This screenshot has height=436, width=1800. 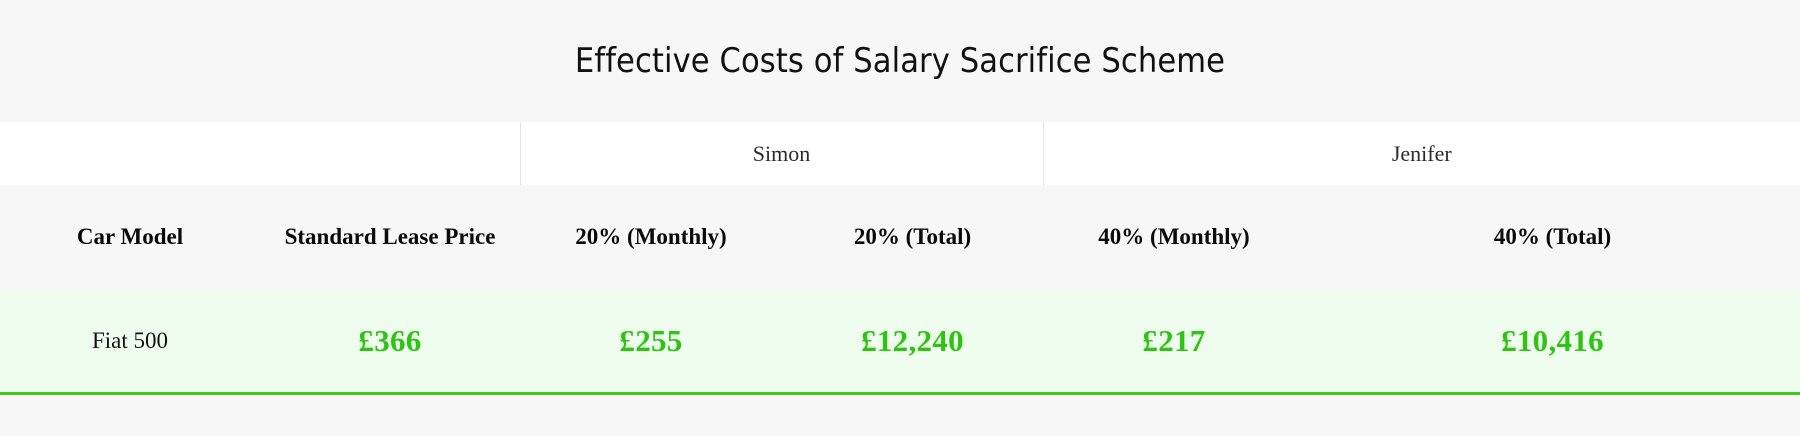 What do you see at coordinates (1552, 237) in the screenshot?
I see `column-header-40-total: 40% (Total)` at bounding box center [1552, 237].